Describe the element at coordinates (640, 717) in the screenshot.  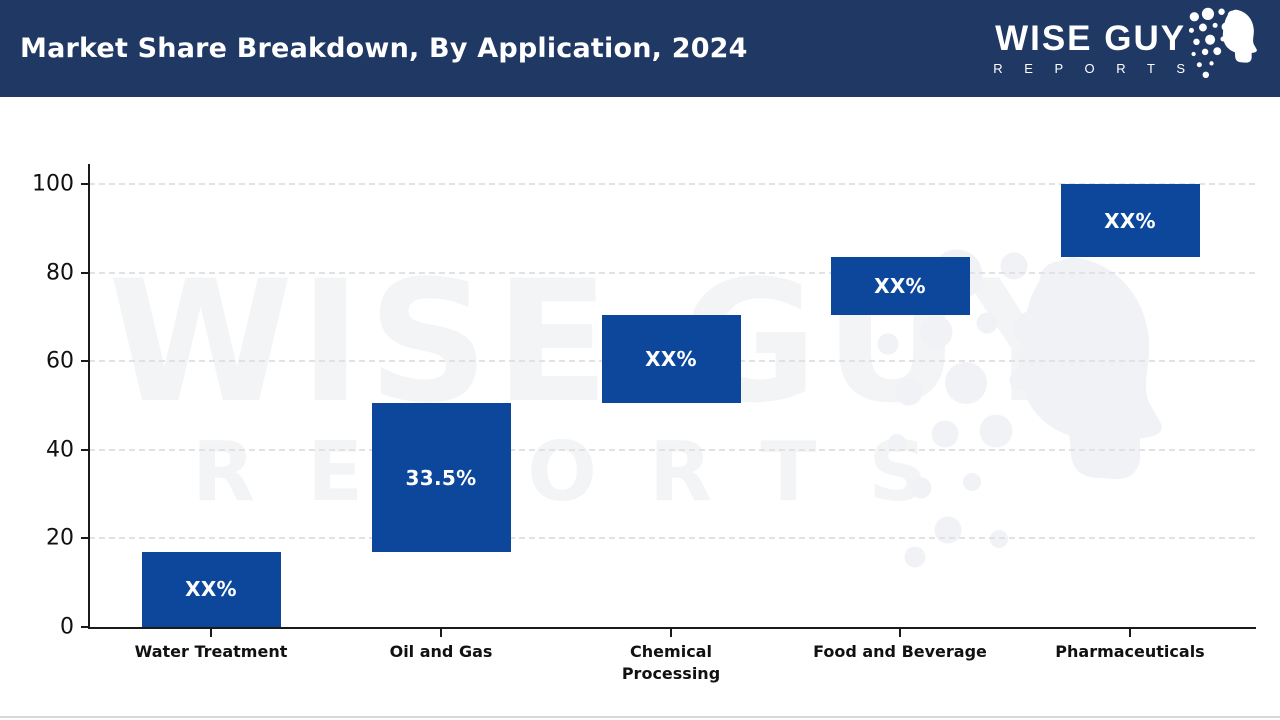
I see `bottom-divider` at that location.